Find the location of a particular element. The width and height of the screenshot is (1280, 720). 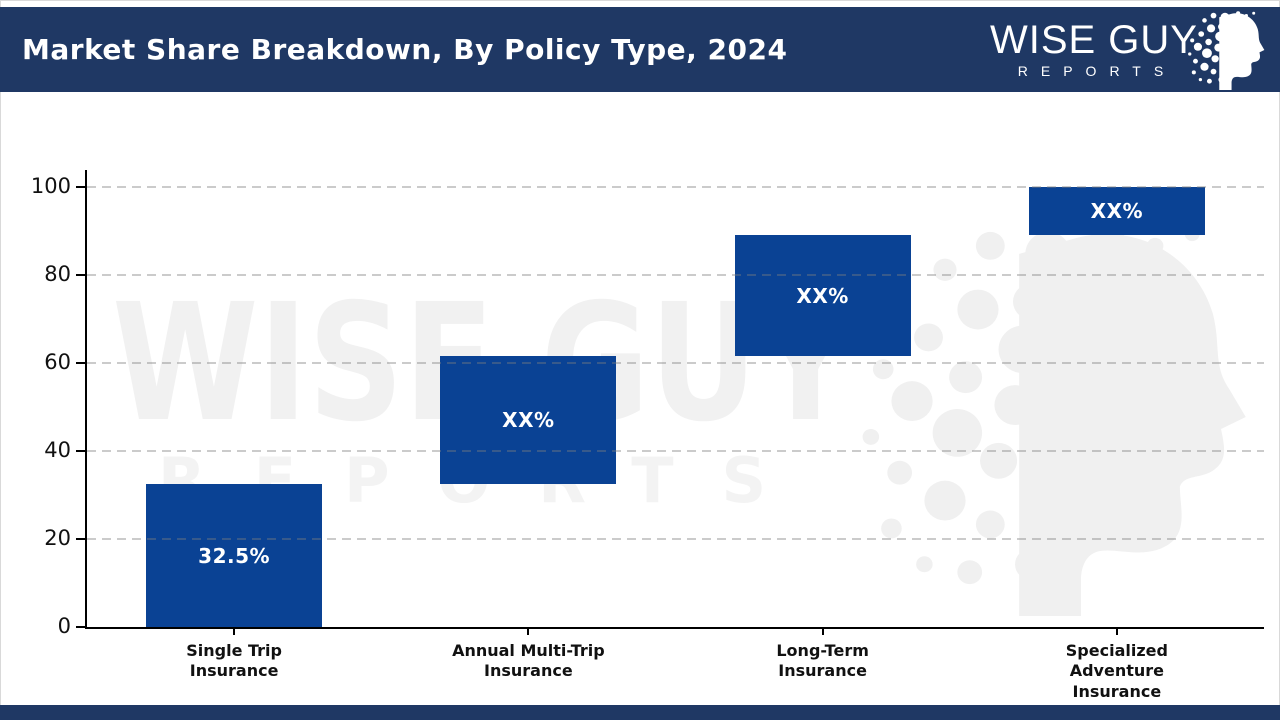

category-label: Annual Multi-Trip Insurance is located at coordinates (528, 661).